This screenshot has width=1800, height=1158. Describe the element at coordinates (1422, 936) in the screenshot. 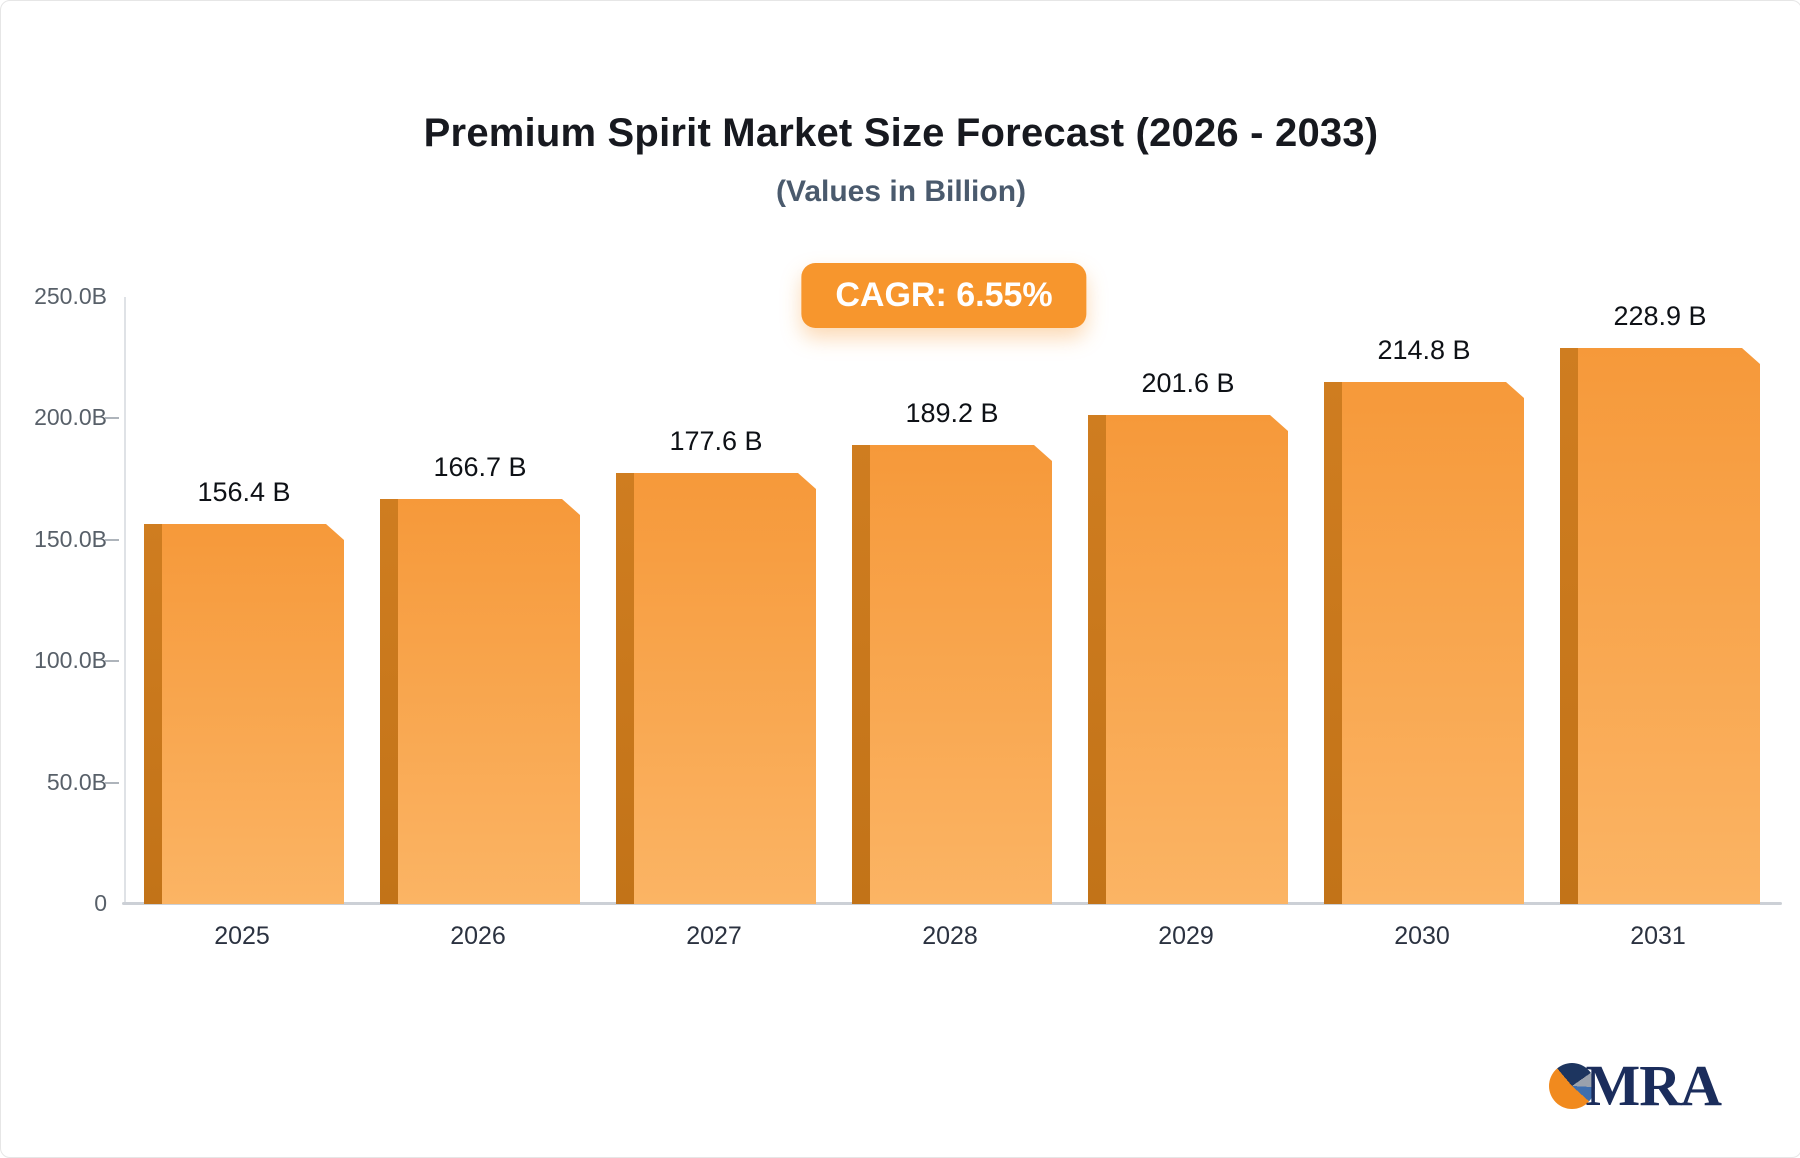

I see `x-axis-label: 2030` at that location.